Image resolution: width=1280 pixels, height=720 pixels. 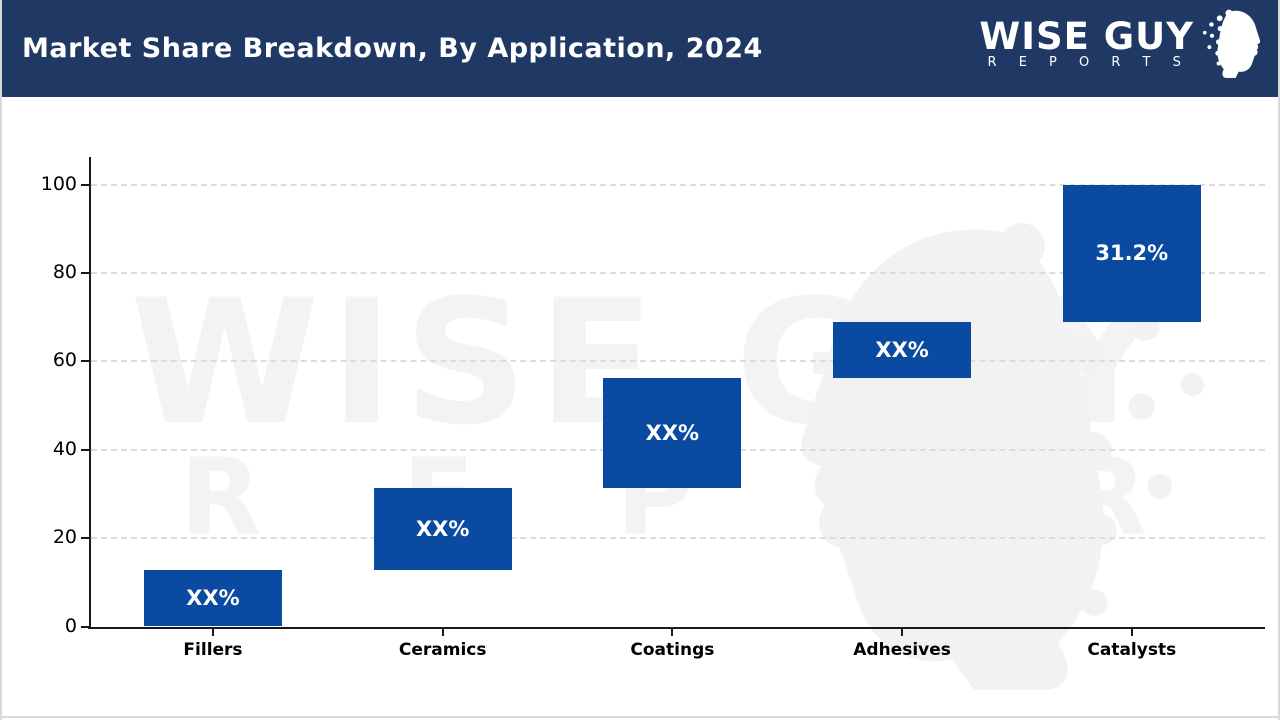 I want to click on bar-catalysts: 31.2%, so click(x=1131, y=253).